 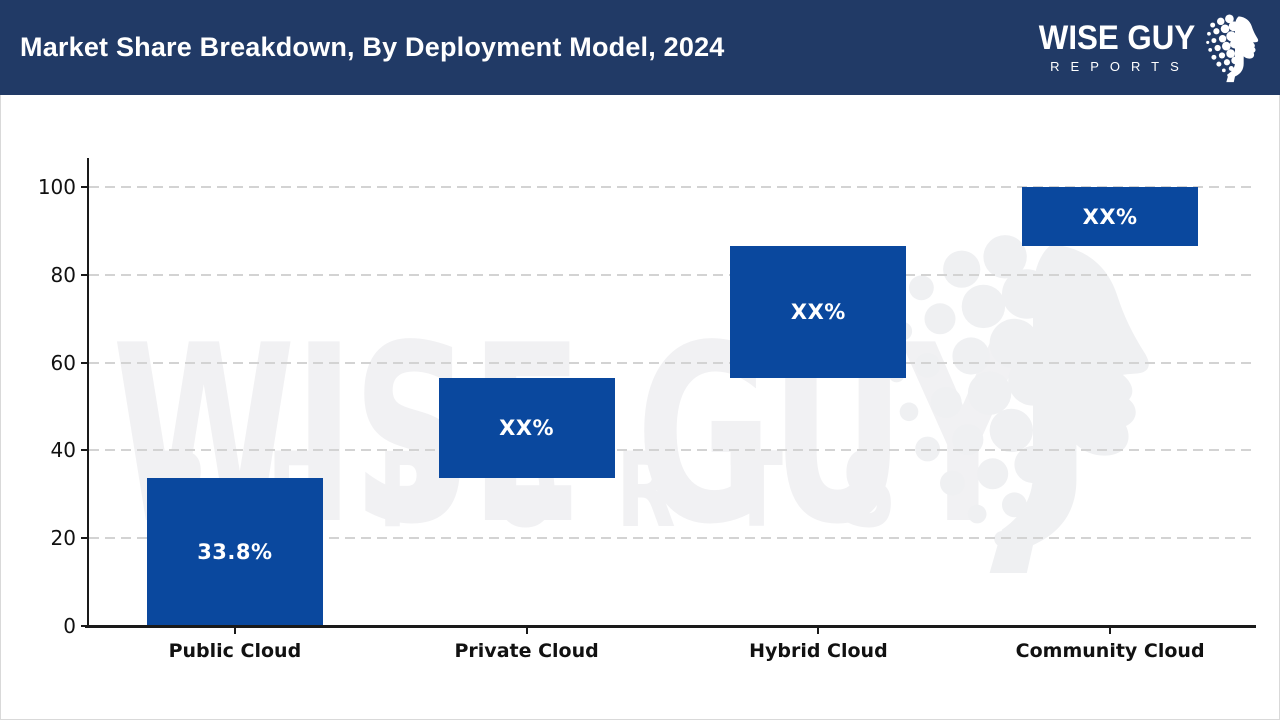 What do you see at coordinates (1018, 404) in the screenshot?
I see `watermark-head-icon` at bounding box center [1018, 404].